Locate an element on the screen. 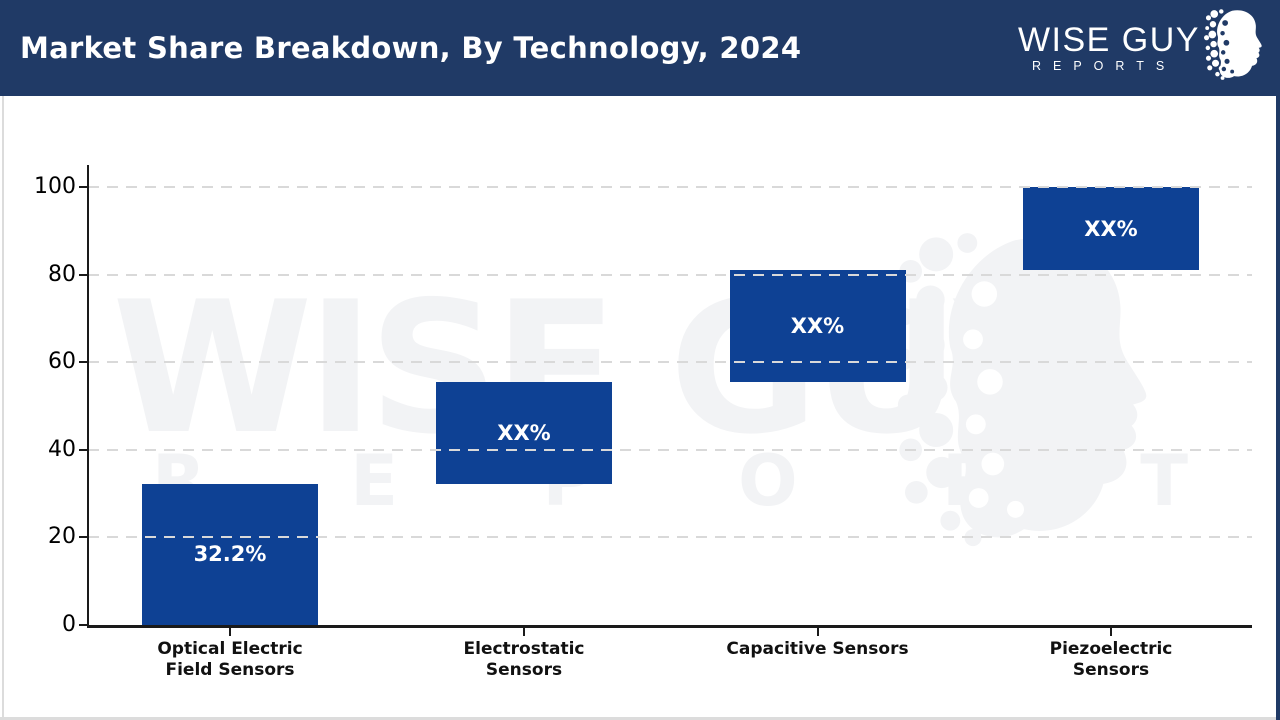  y-tick-label: 80 is located at coordinates (62, 274).